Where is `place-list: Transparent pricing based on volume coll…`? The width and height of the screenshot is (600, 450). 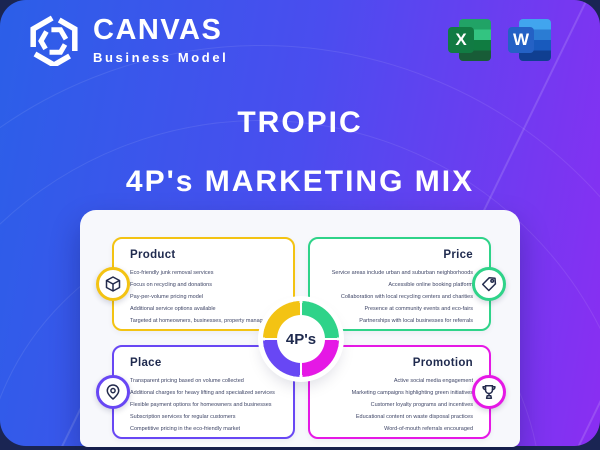
place-list: Transparent pricing based on volume coll… is located at coordinates (203, 405).